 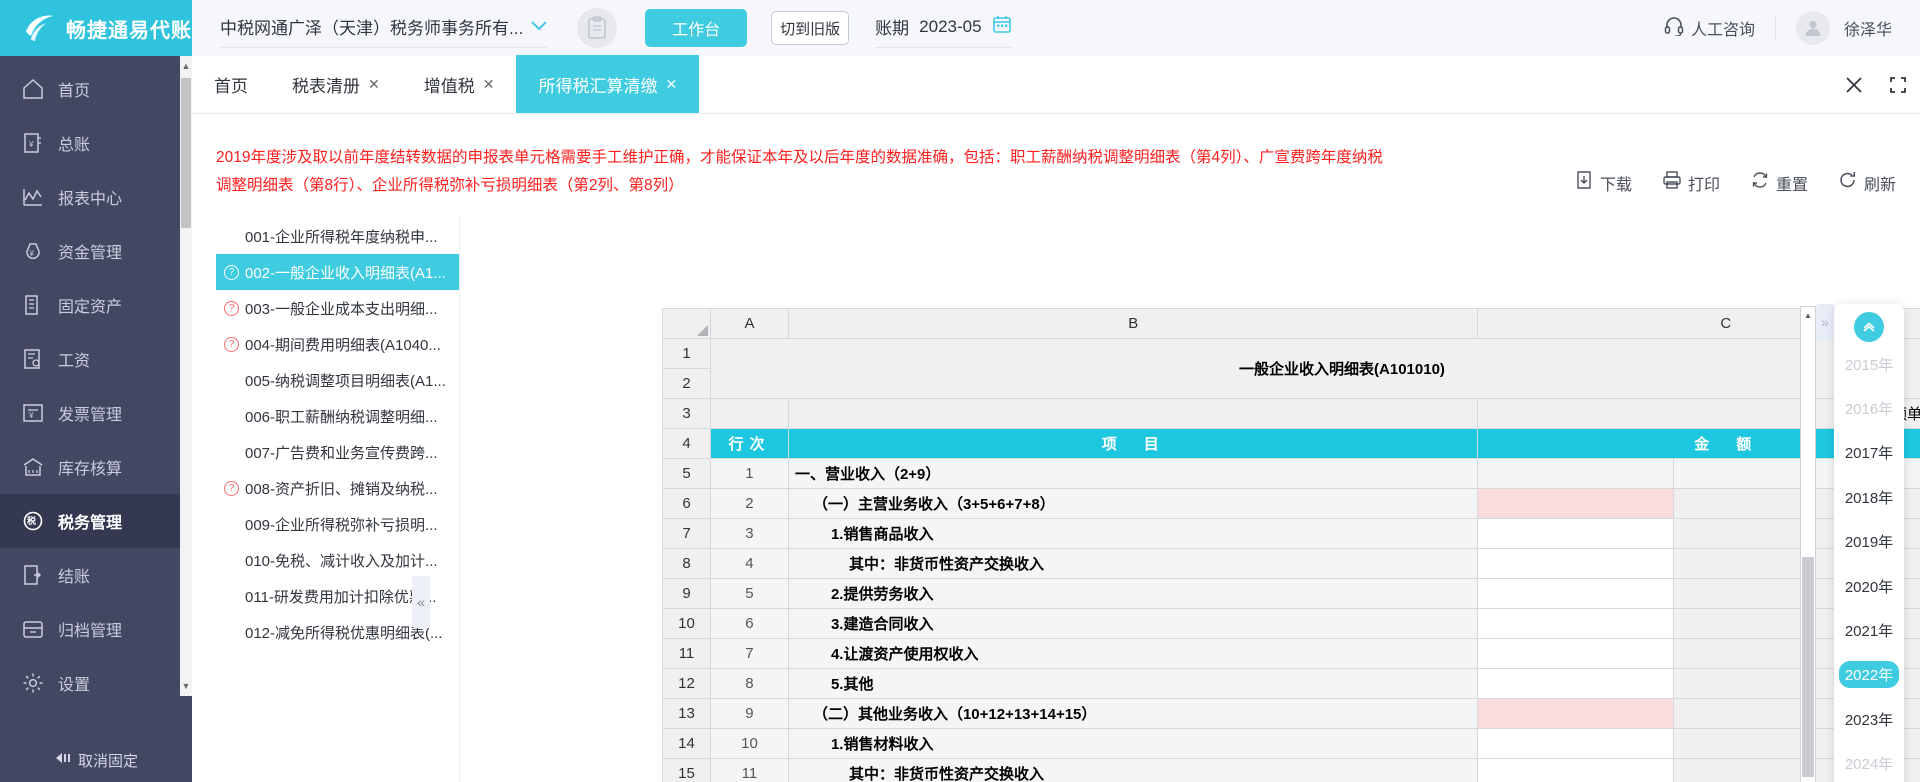 I want to click on toolbar-重置: 重置, so click(x=1779, y=182).